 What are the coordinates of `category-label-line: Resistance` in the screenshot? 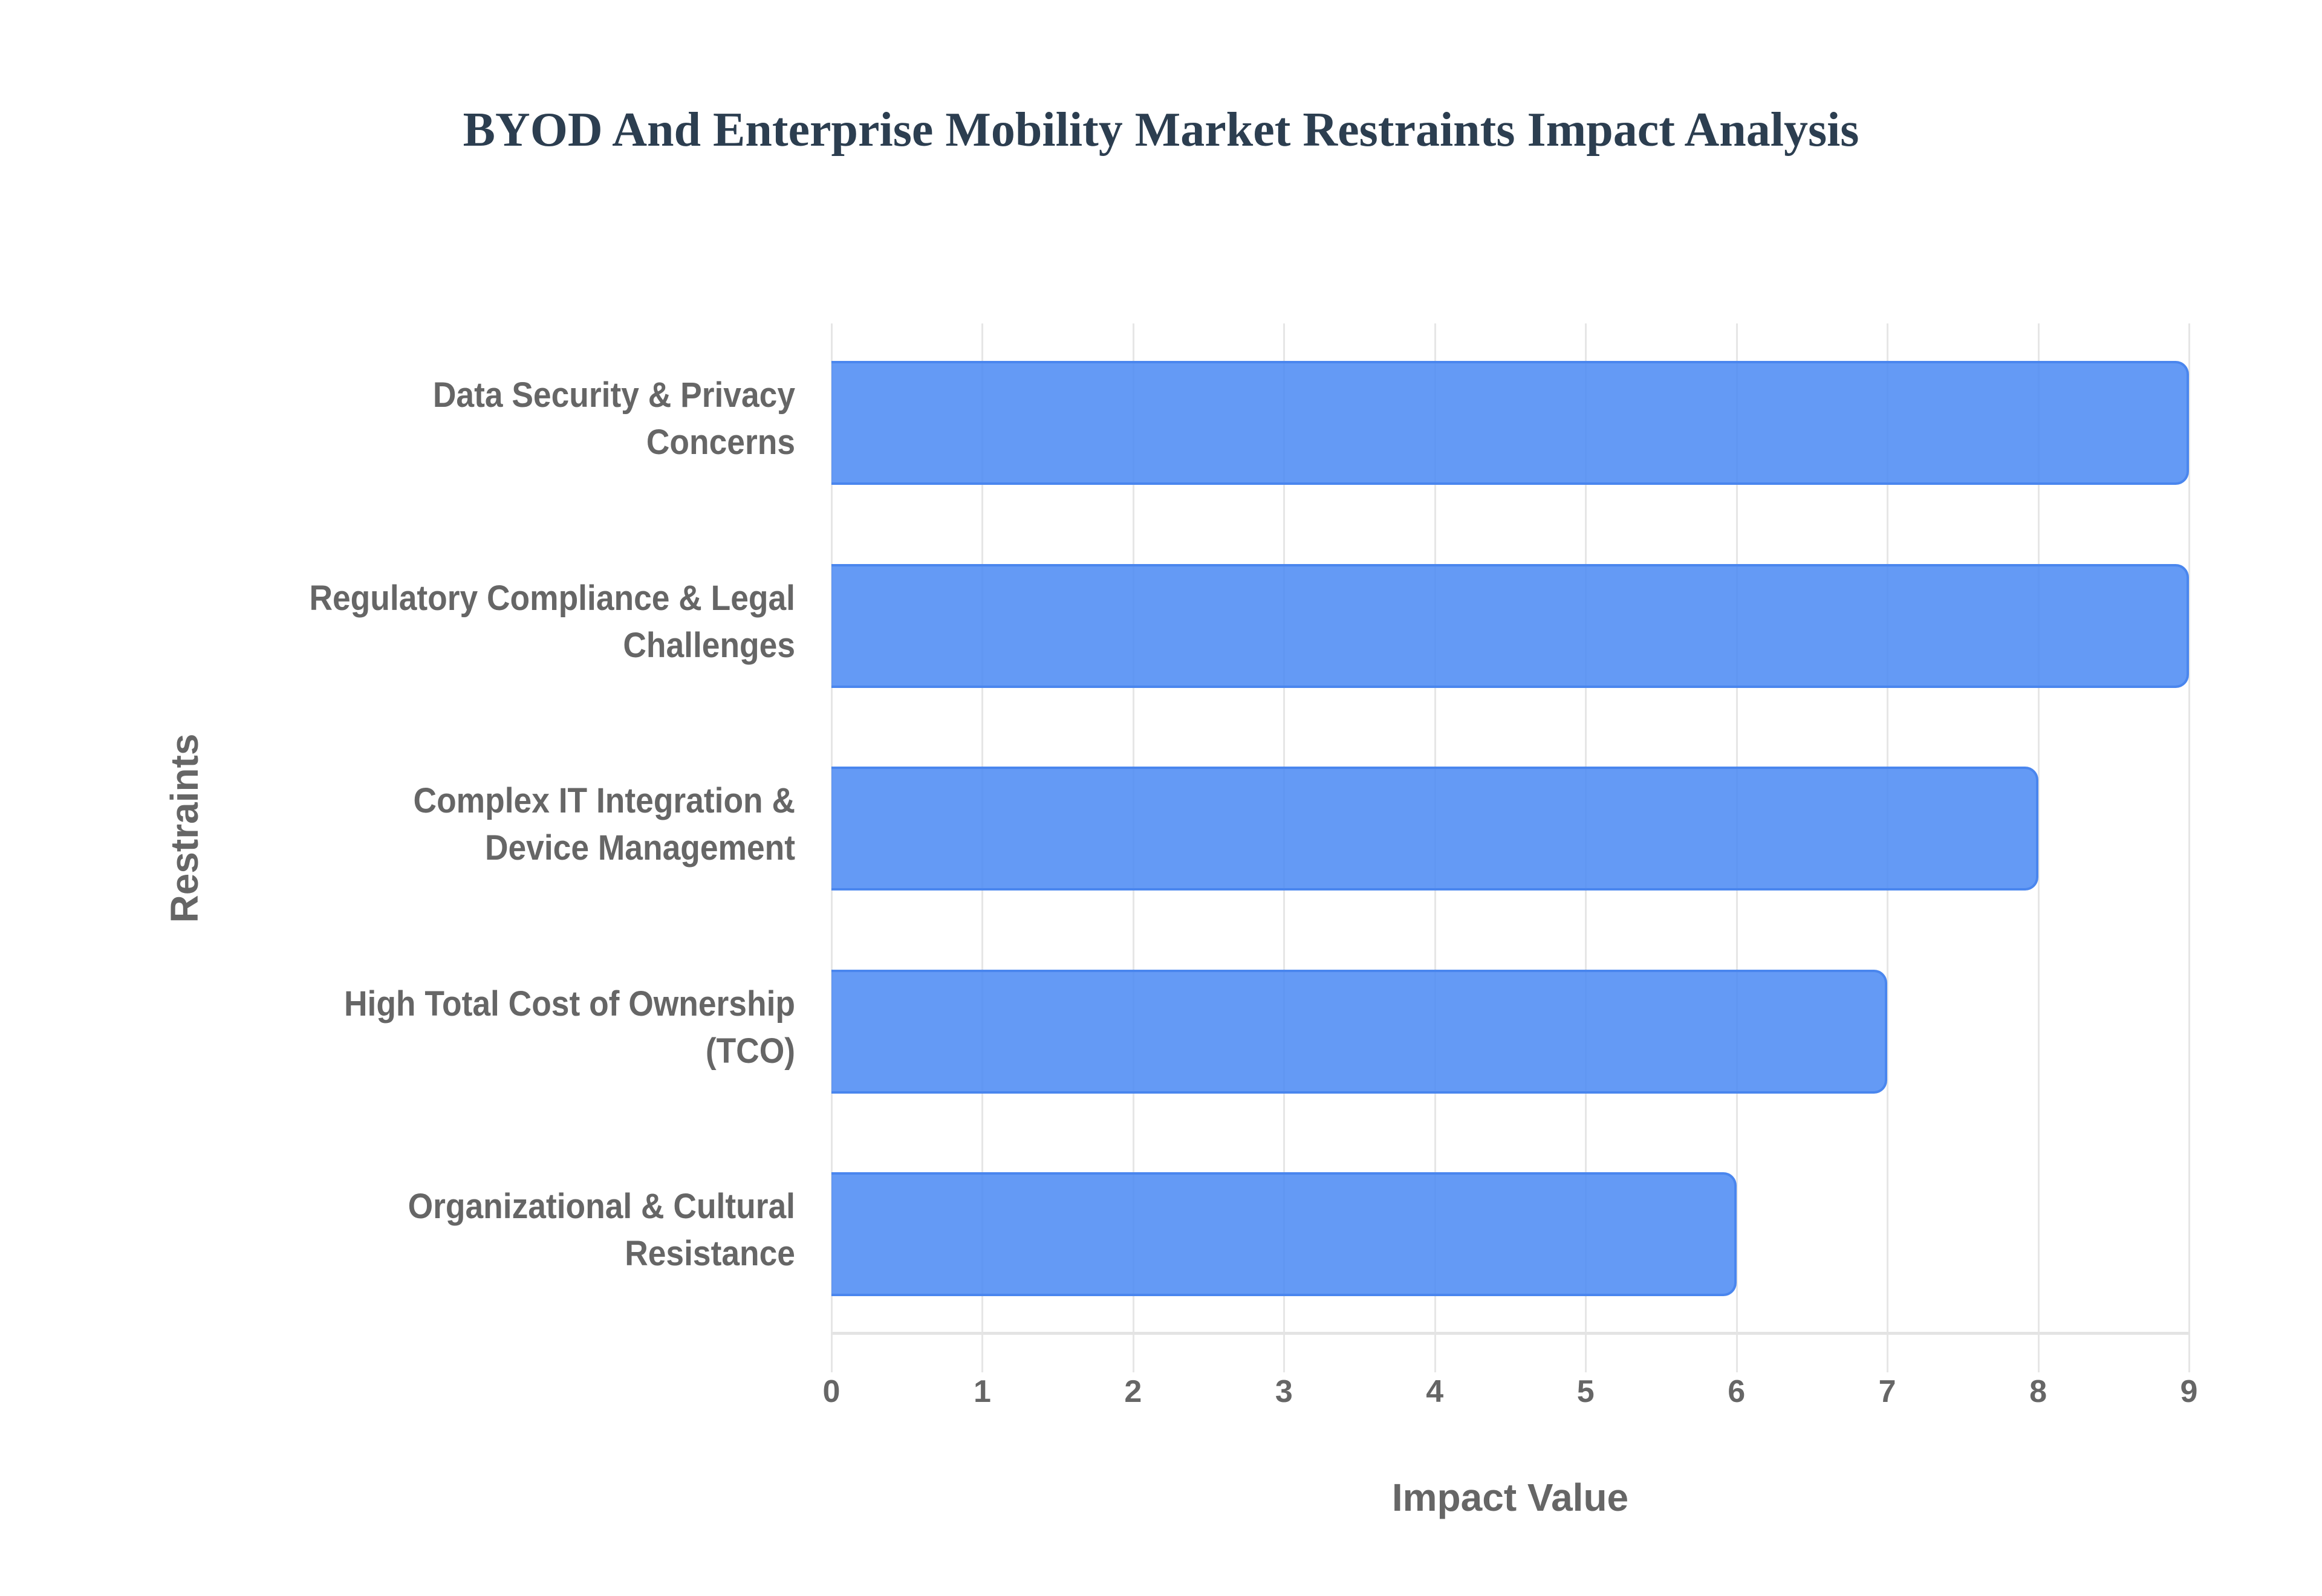 It's located at (710, 1253).